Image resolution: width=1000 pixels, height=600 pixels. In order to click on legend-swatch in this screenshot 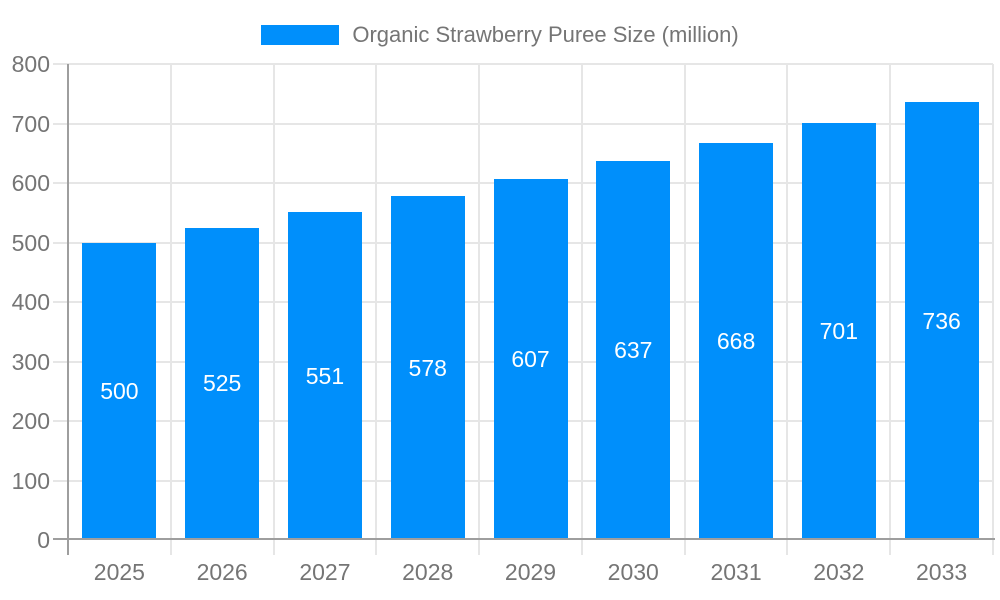, I will do `click(300, 35)`.